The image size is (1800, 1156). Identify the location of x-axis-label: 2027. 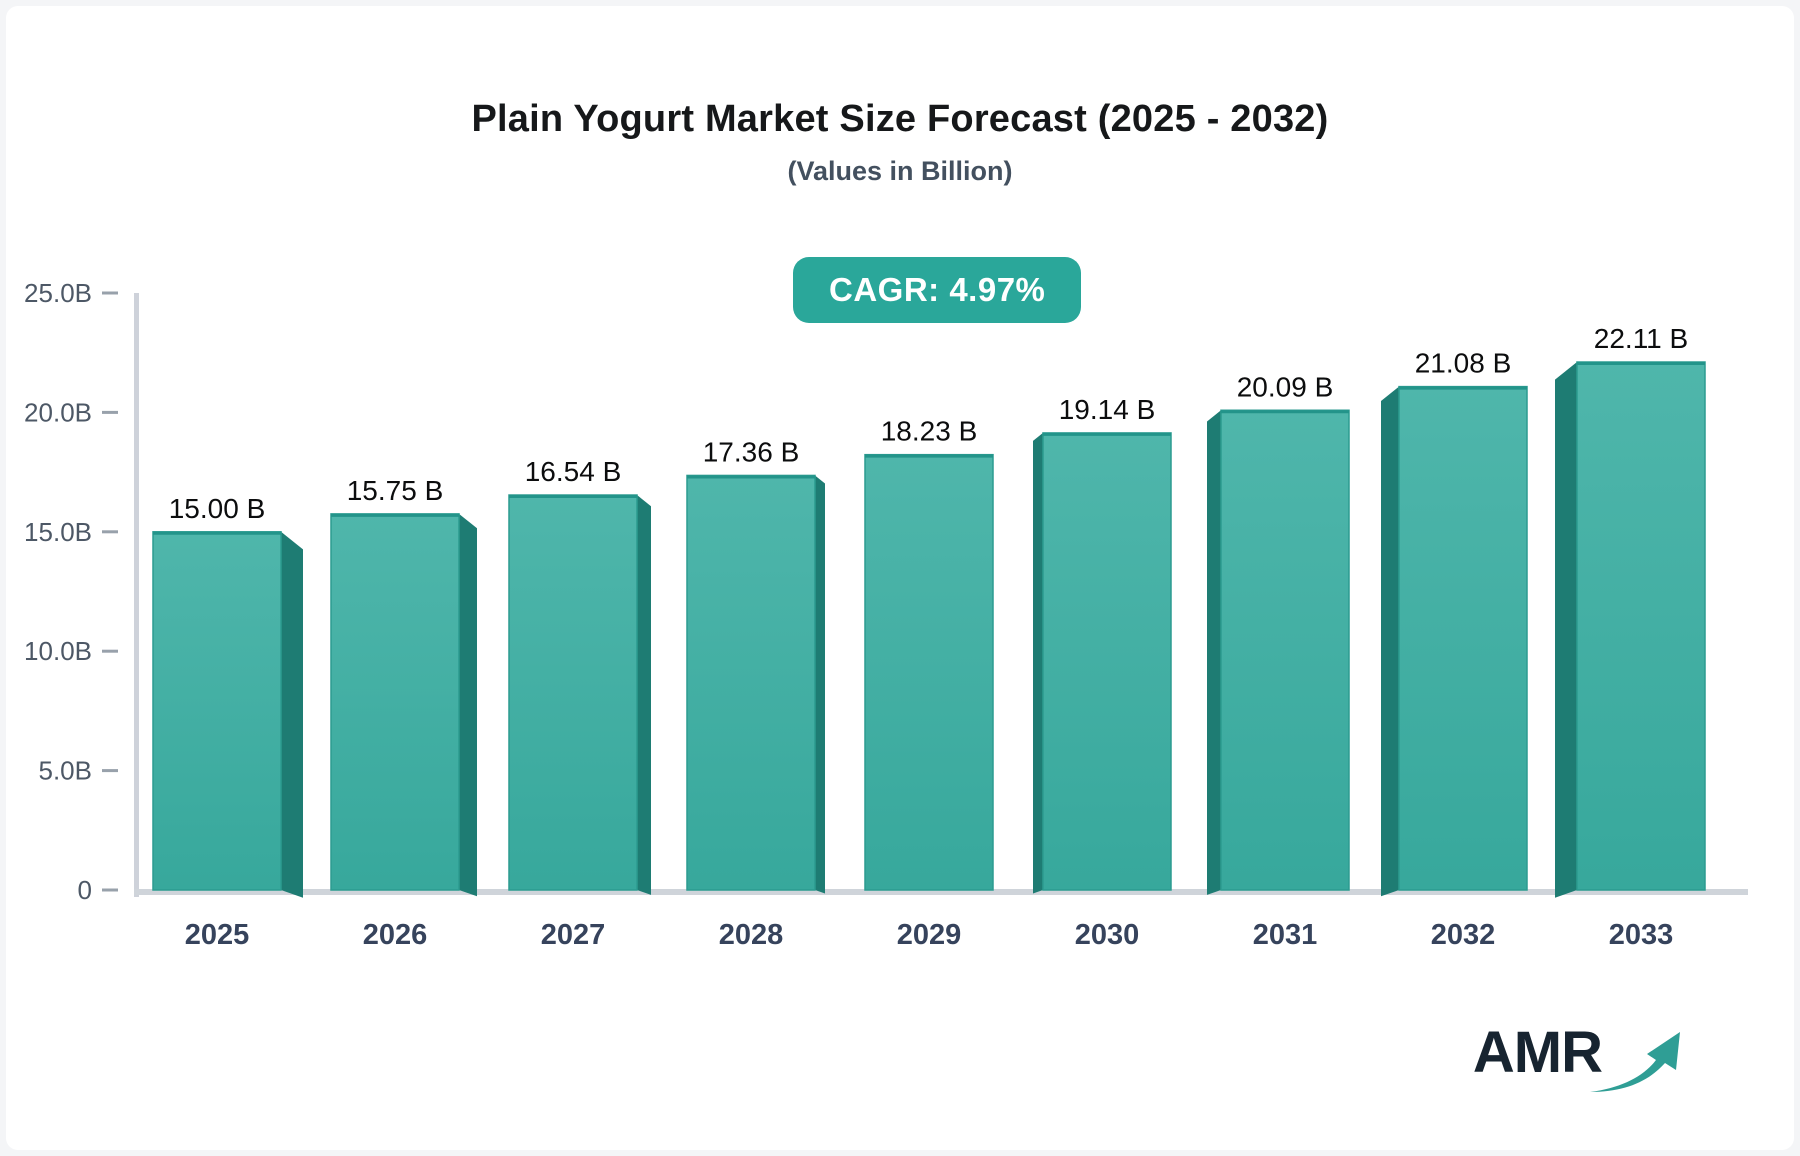
(573, 935).